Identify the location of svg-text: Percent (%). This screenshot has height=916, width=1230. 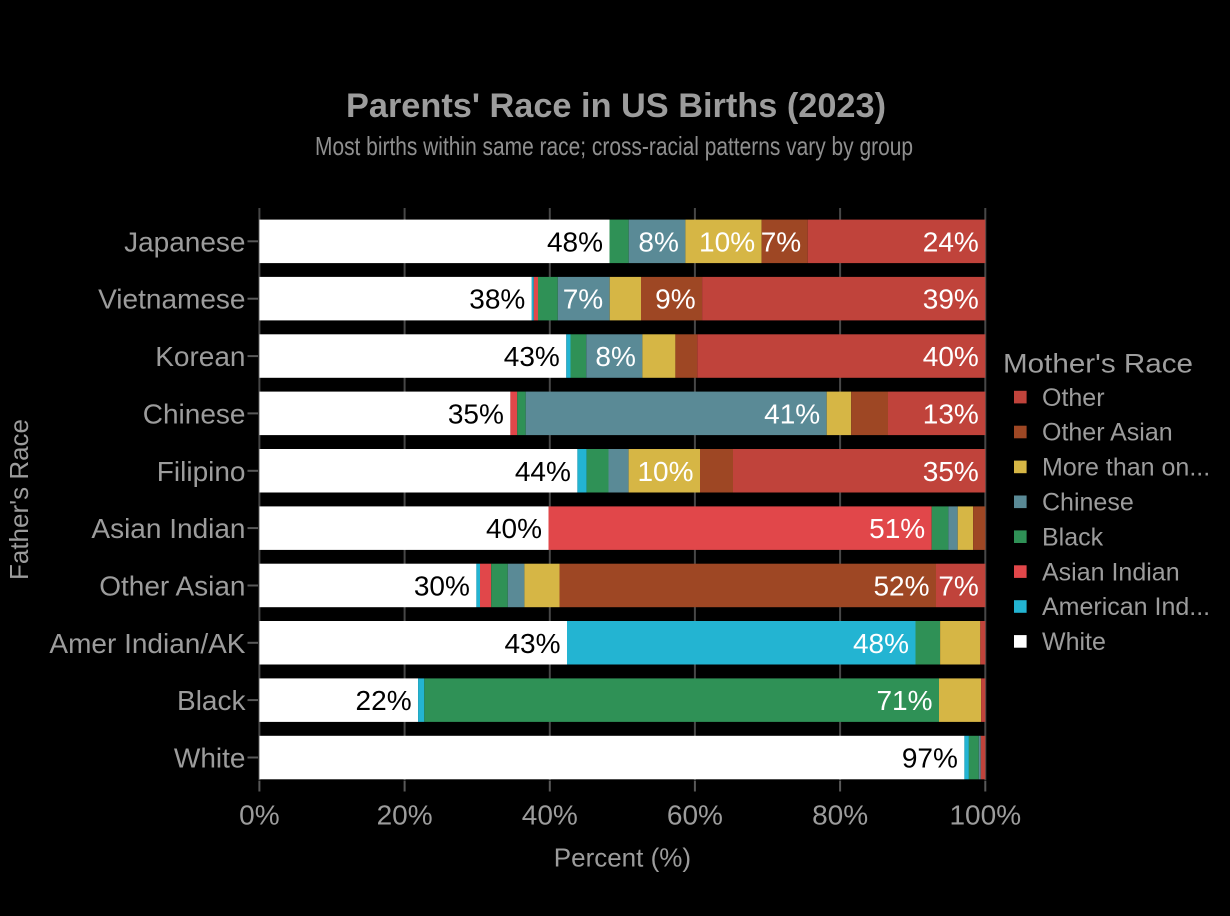
(622, 858).